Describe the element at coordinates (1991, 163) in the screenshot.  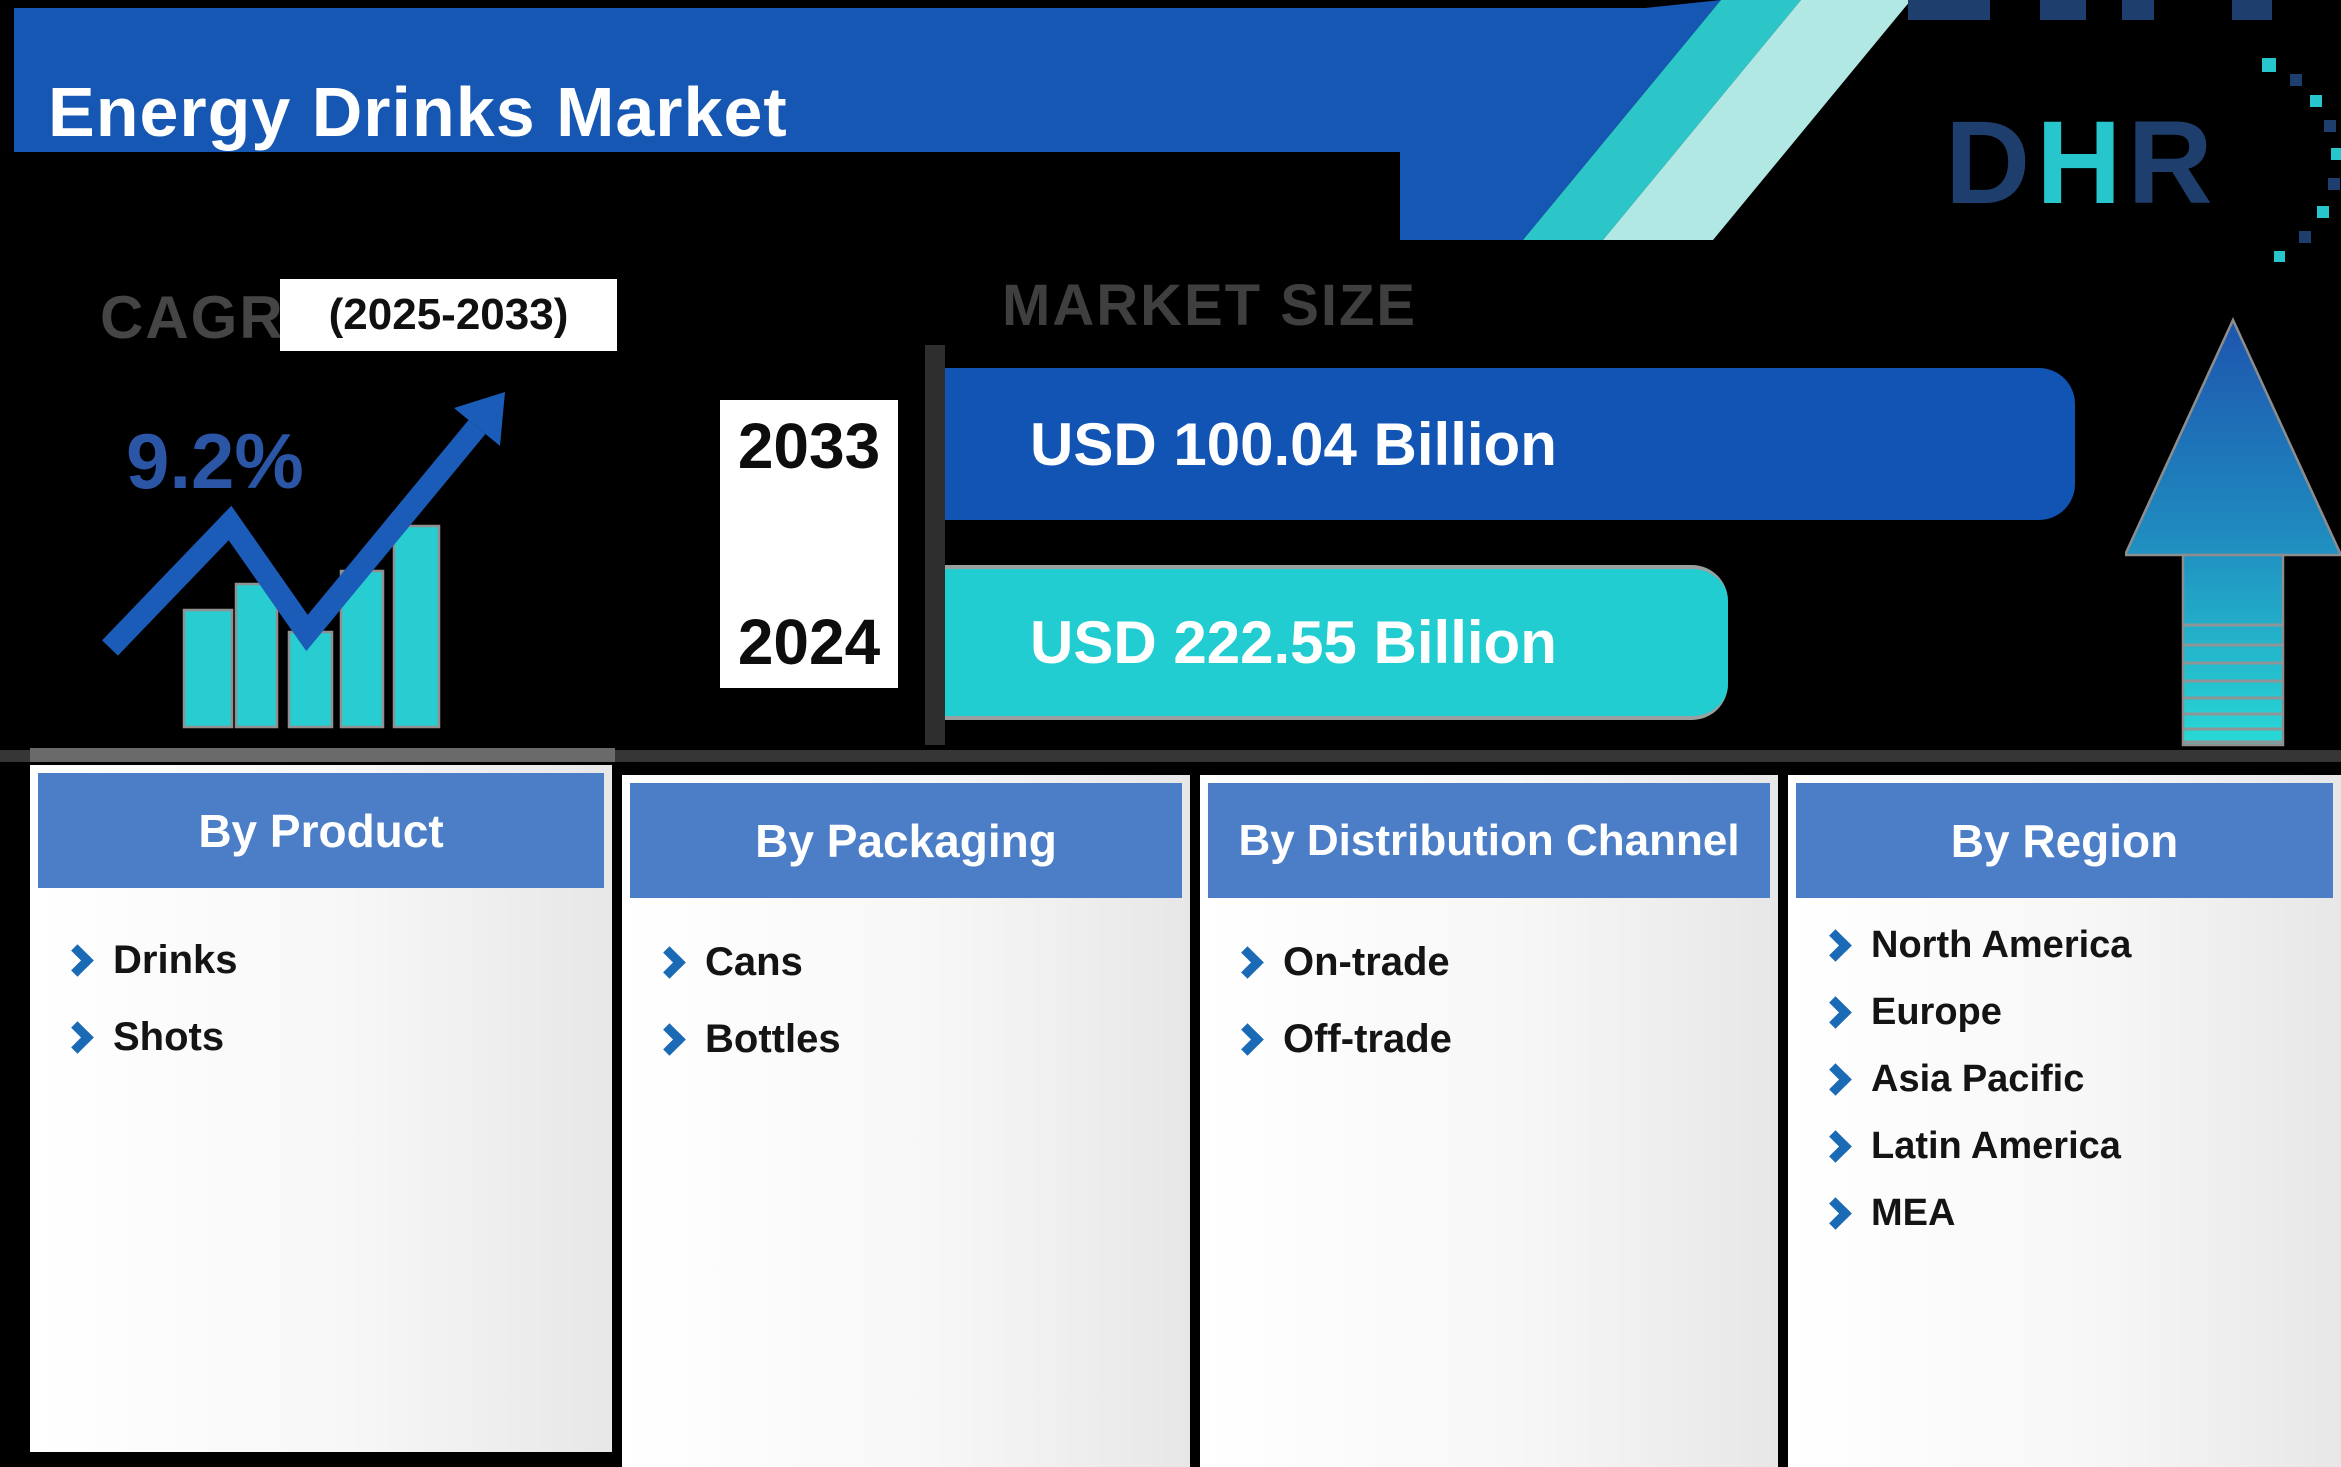
I see `logo-letter-d: D` at that location.